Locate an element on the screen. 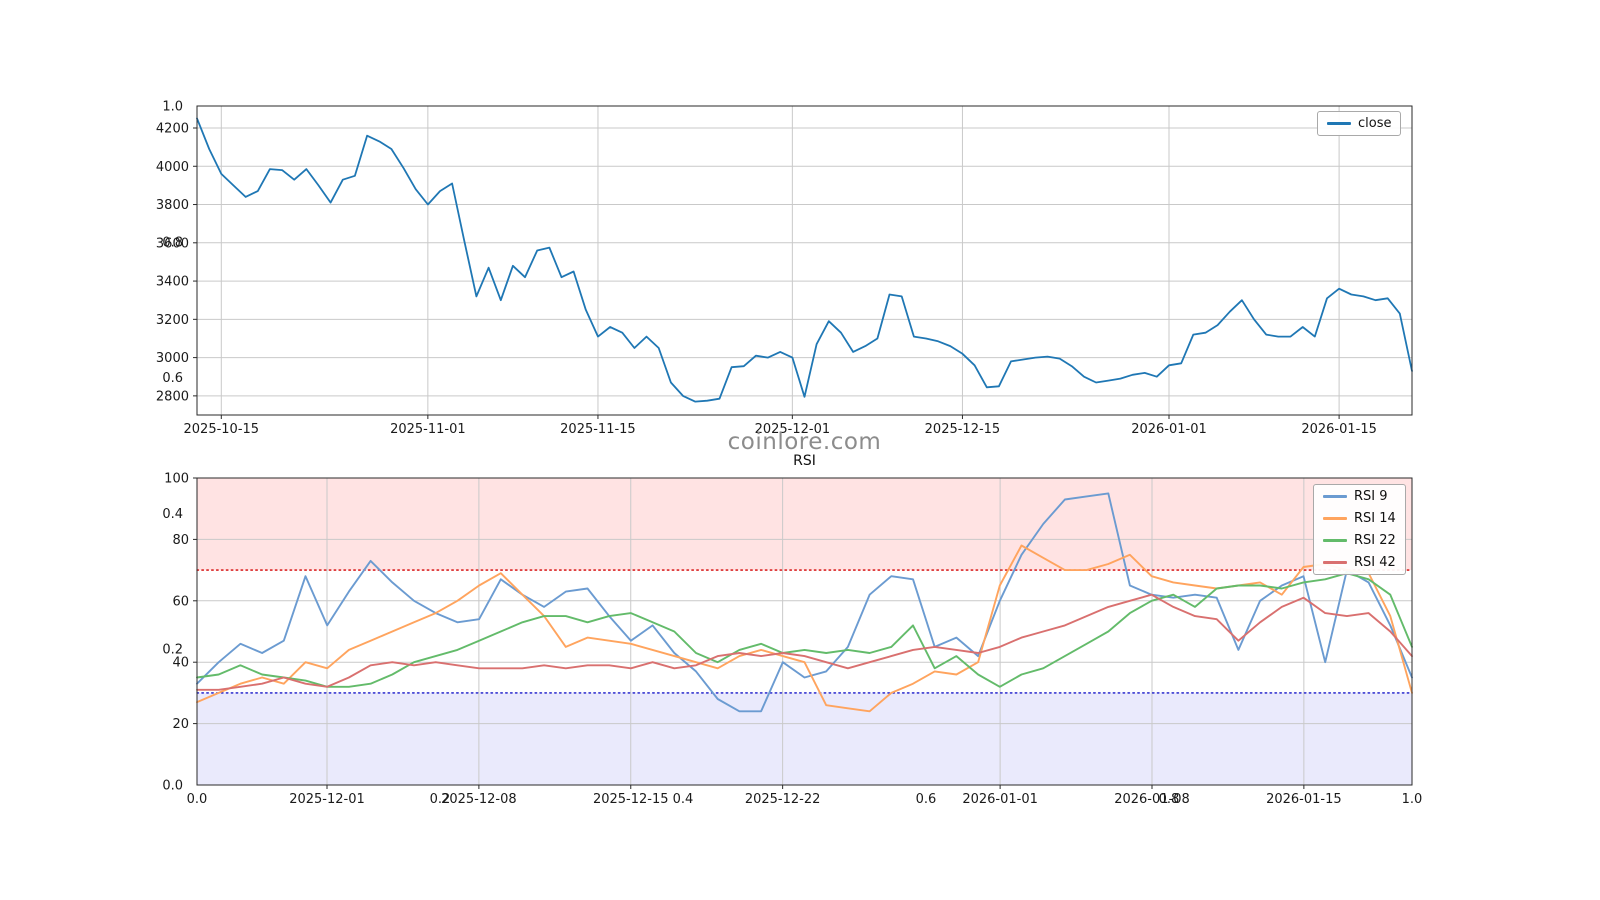 The width and height of the screenshot is (1600, 900). rsi-42-line is located at coordinates (804, 642).